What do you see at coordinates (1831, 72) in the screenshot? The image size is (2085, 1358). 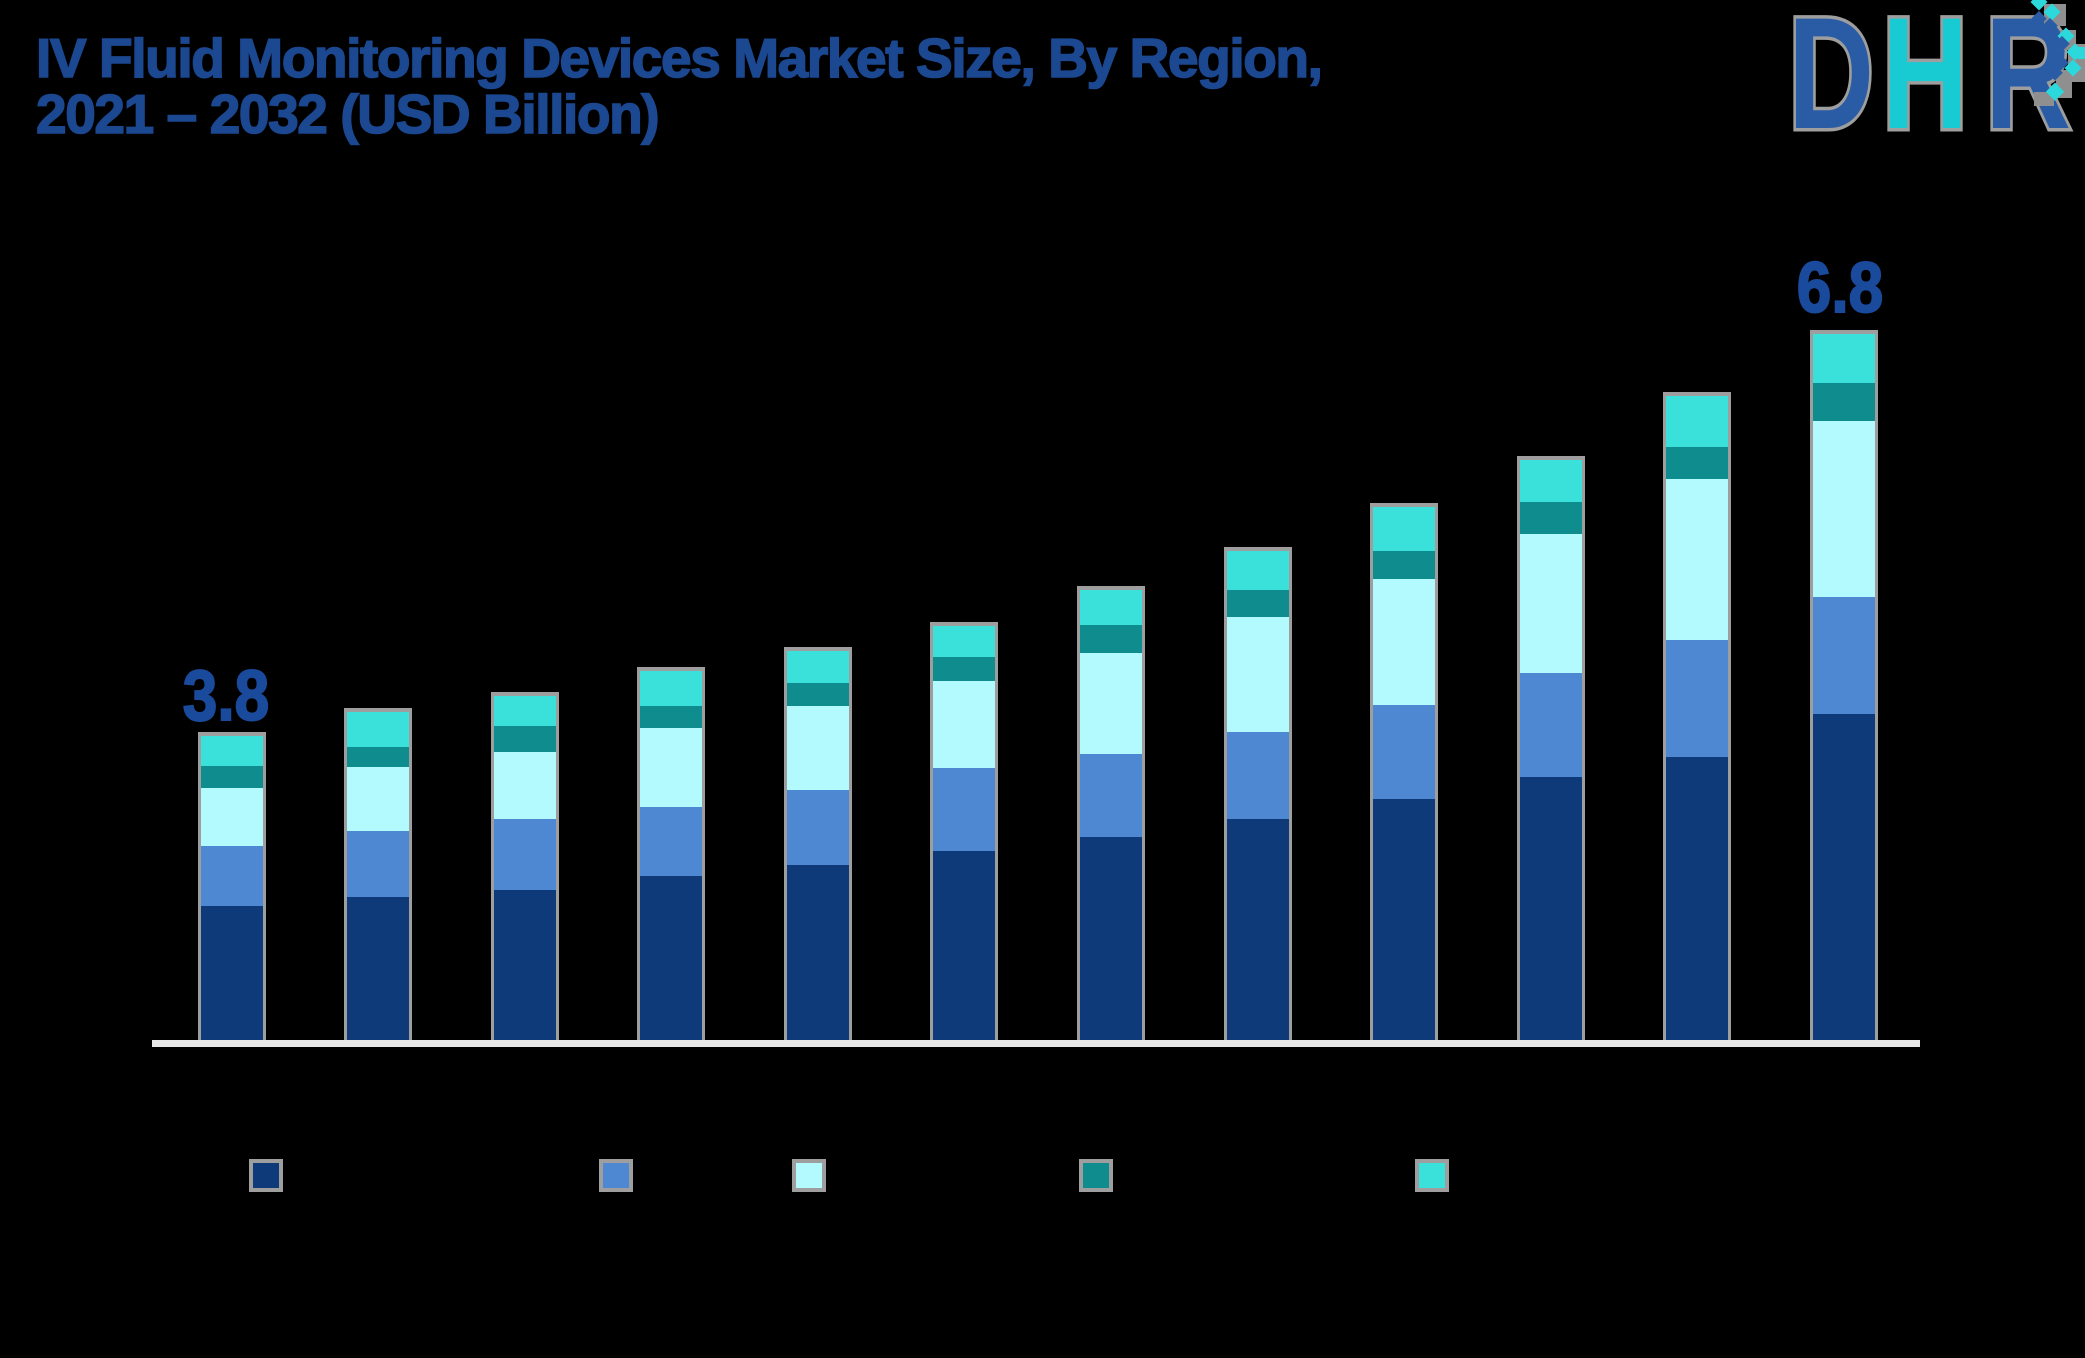 I see `svg-text: D` at bounding box center [1831, 72].